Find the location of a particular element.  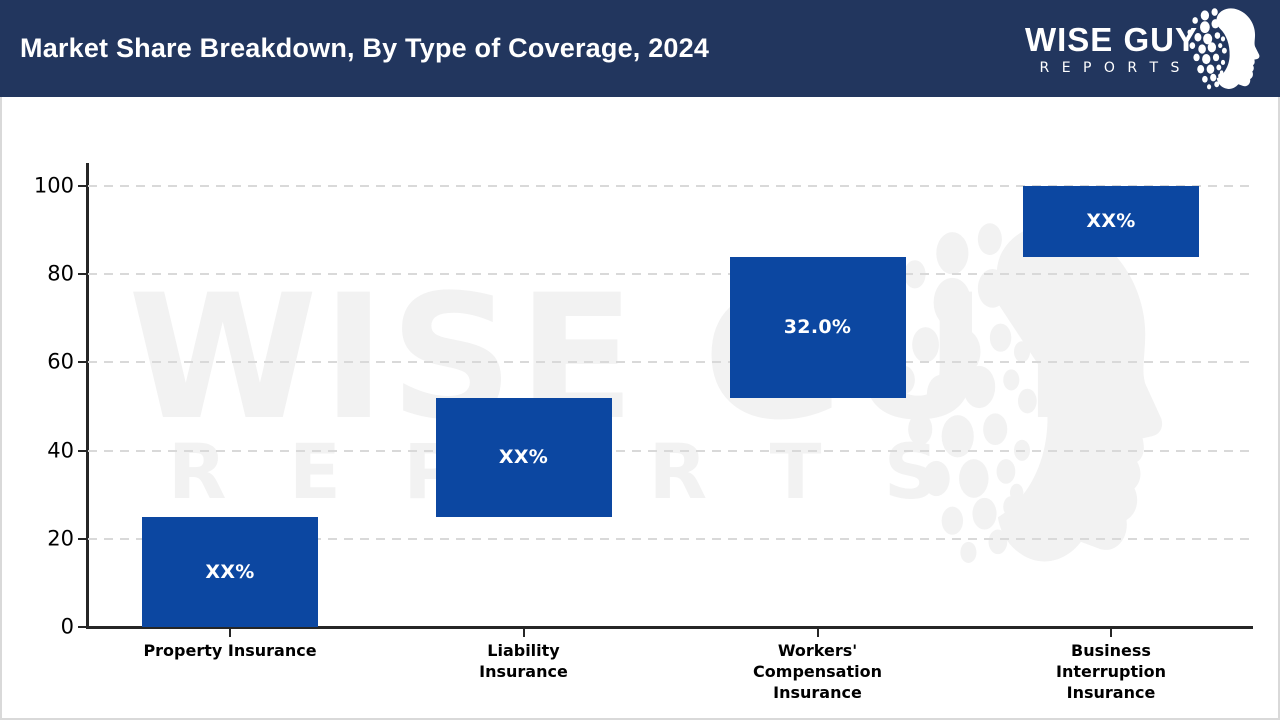

x-category-label-line: Interruption is located at coordinates (1111, 671).